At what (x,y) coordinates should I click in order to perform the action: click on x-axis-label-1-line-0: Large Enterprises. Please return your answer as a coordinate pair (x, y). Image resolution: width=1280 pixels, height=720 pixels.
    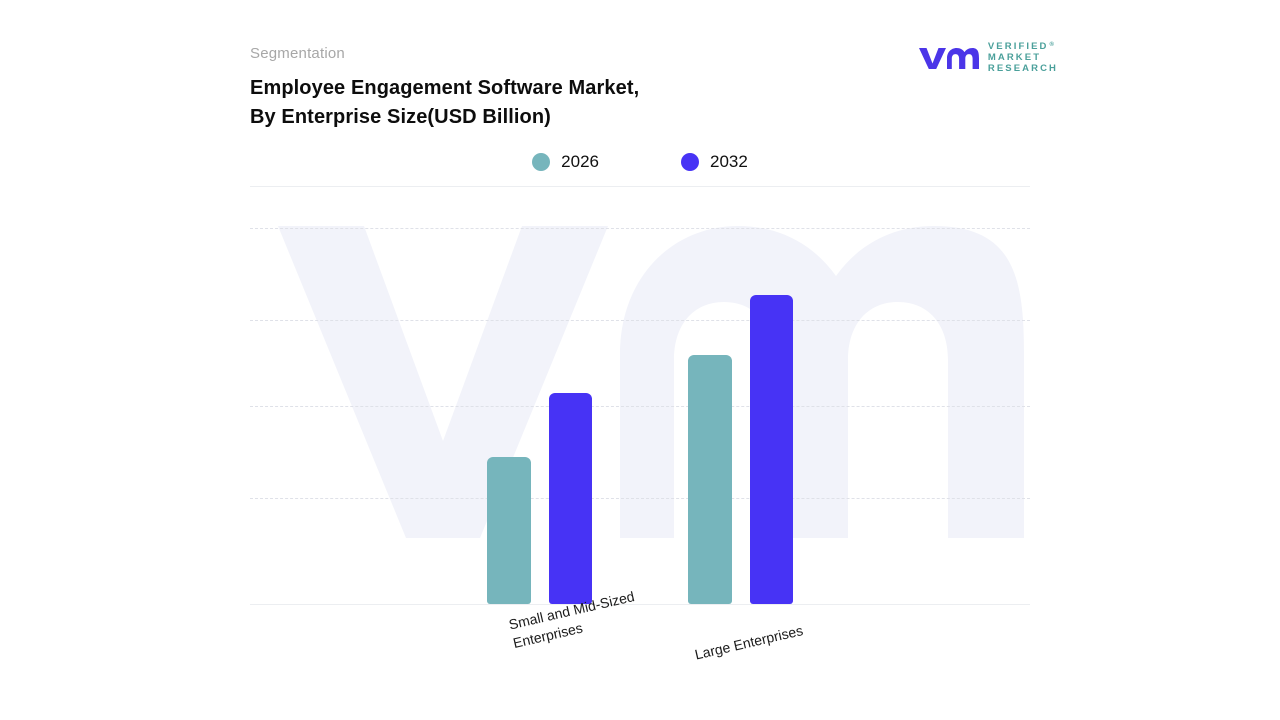
    Looking at the image, I should click on (749, 642).